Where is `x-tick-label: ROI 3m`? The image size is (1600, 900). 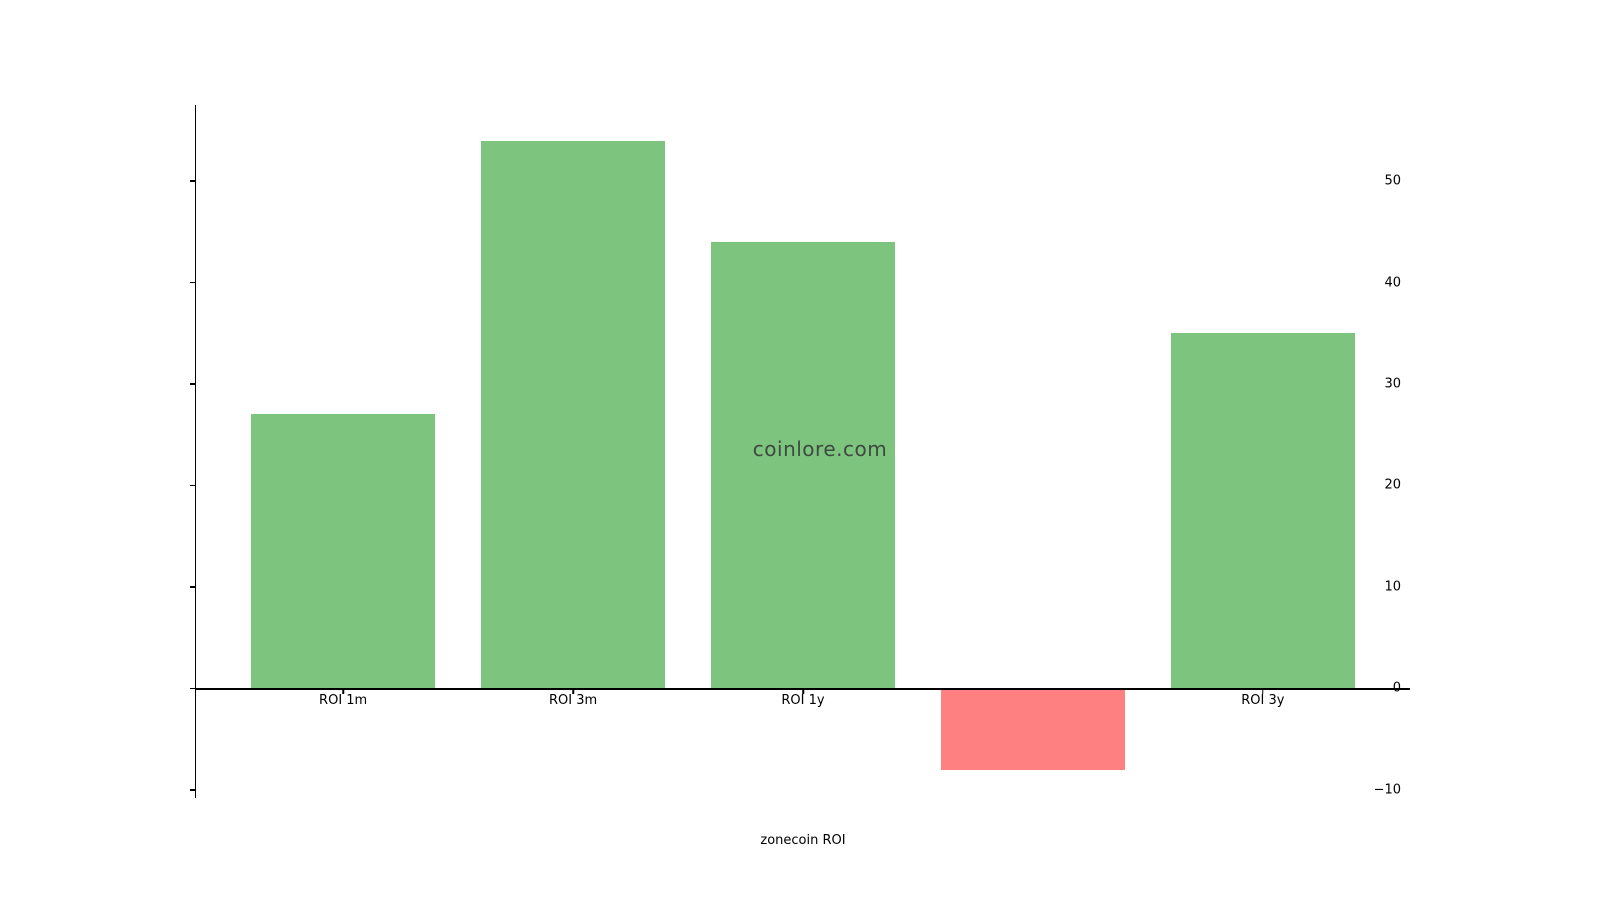 x-tick-label: ROI 3m is located at coordinates (573, 700).